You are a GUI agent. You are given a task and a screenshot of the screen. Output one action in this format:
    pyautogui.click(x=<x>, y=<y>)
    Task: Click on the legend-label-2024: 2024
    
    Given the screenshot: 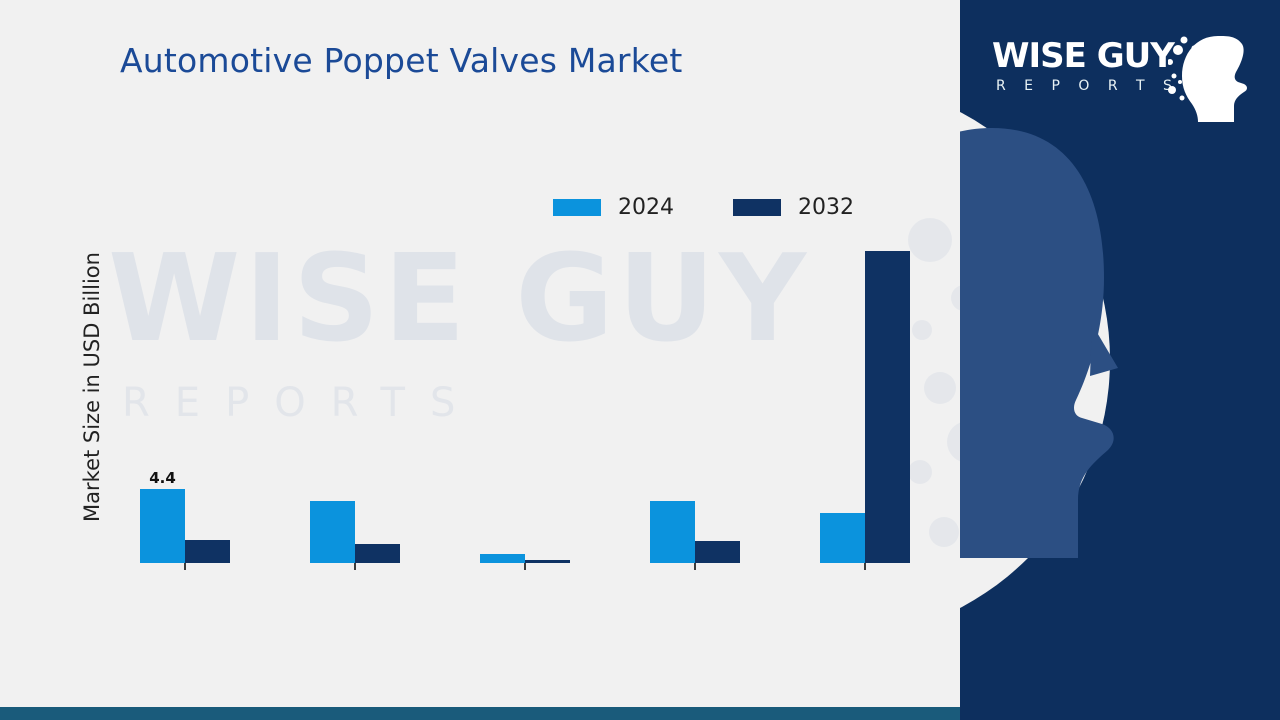 What is the action you would take?
    pyautogui.click(x=646, y=207)
    